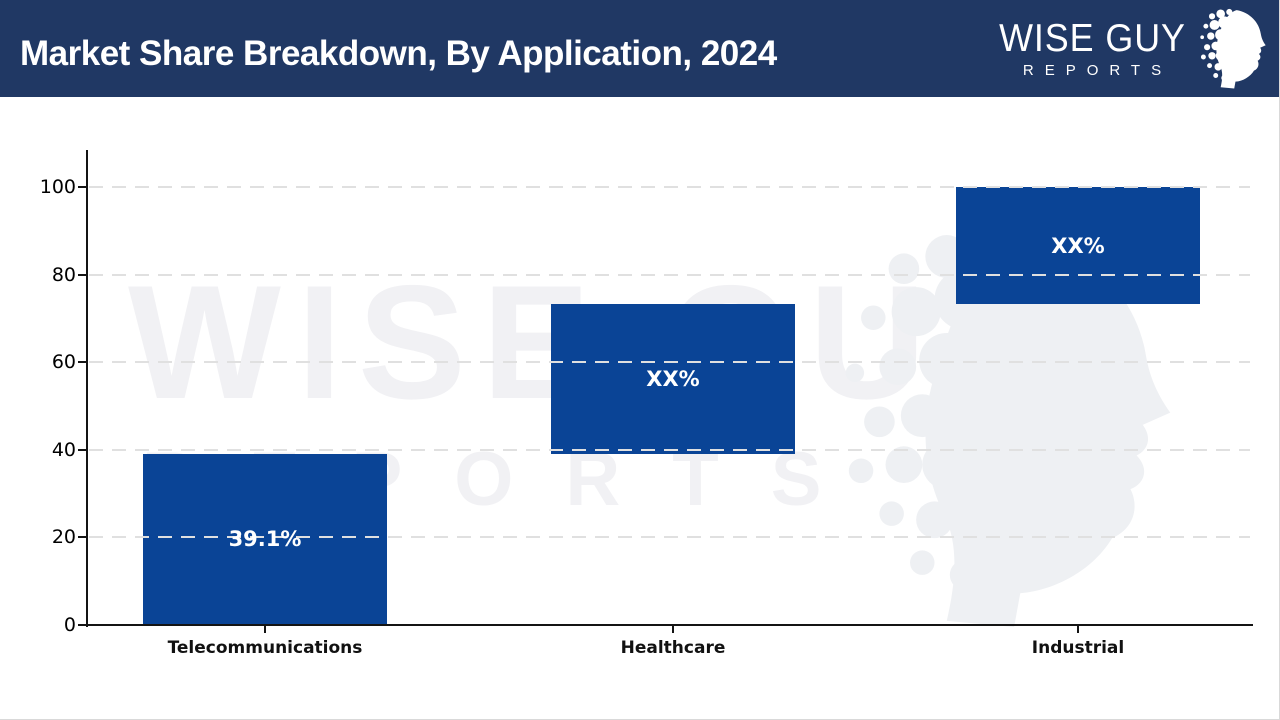 The image size is (1280, 720). I want to click on y-tick-label-60: 60, so click(63, 362).